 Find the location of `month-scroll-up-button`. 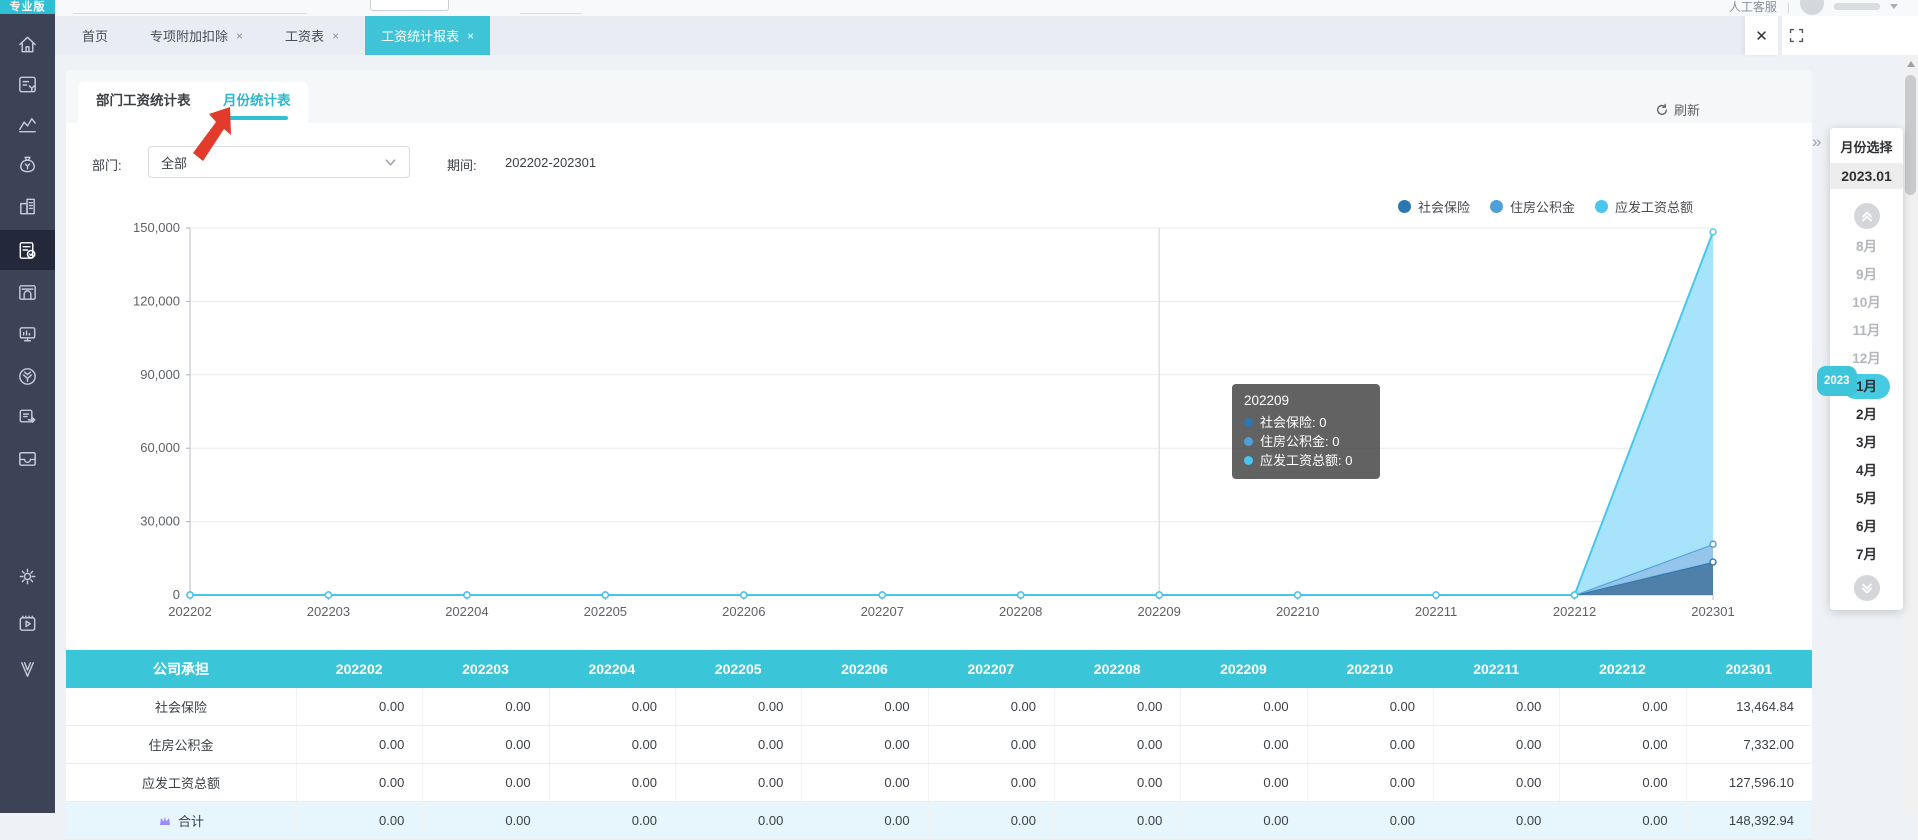

month-scroll-up-button is located at coordinates (1866, 216).